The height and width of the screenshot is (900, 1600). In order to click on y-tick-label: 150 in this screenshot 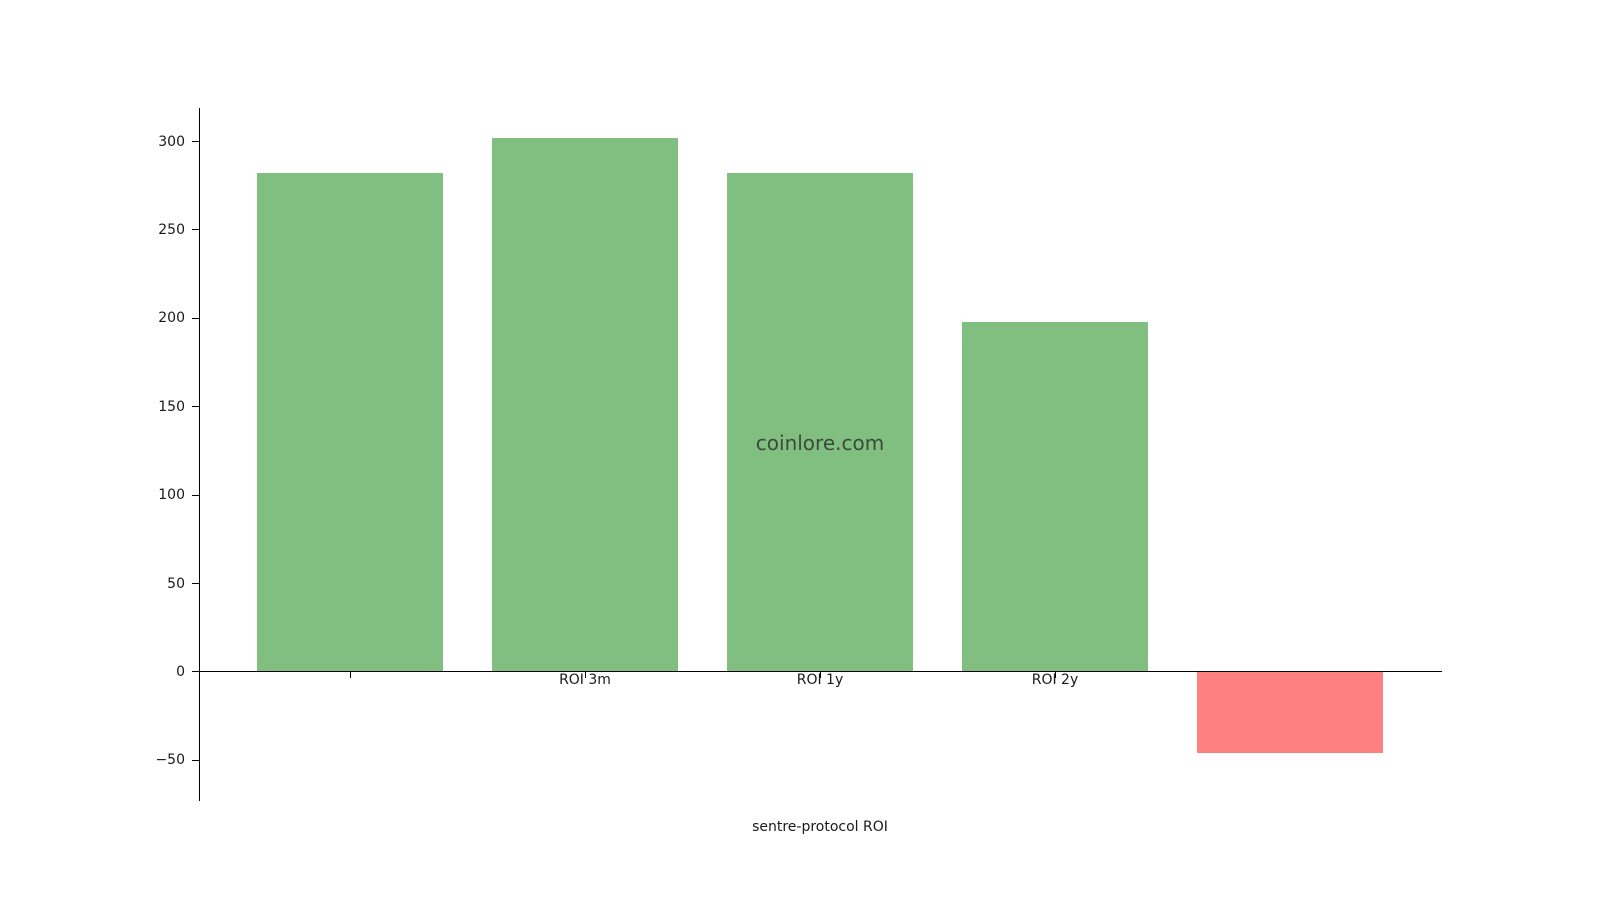, I will do `click(171, 406)`.